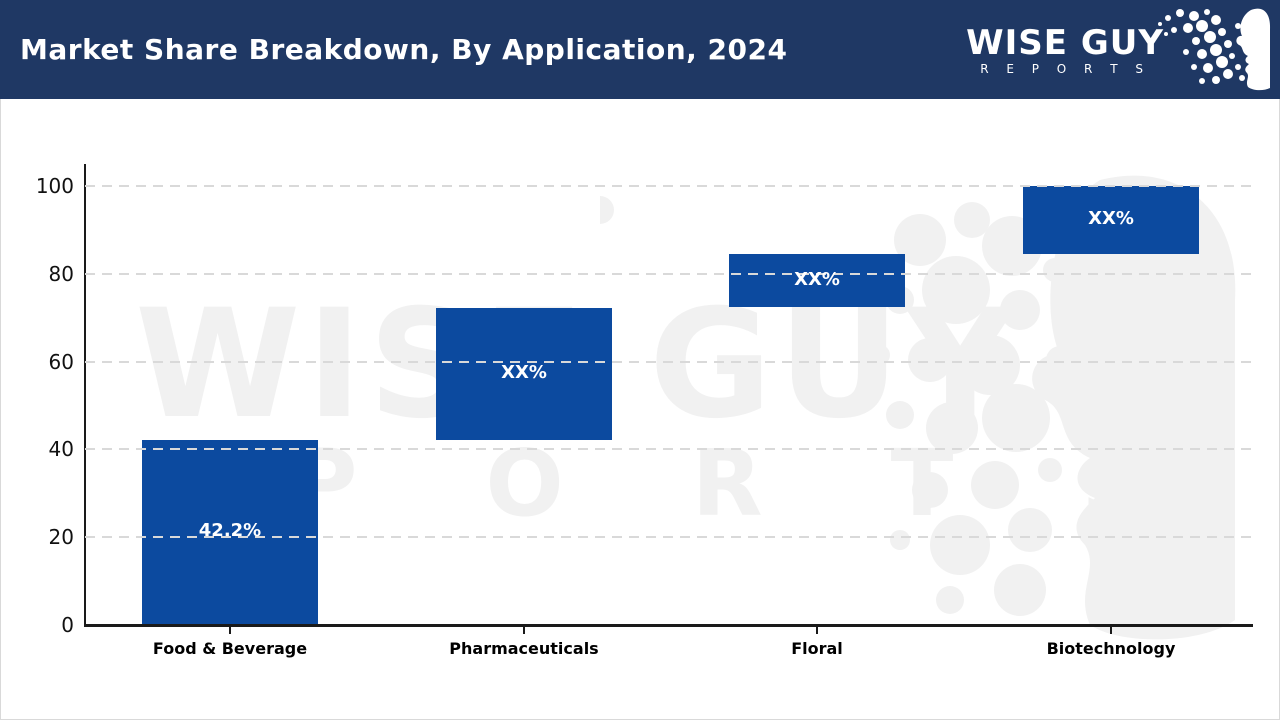  Describe the element at coordinates (668, 625) in the screenshot. I see `x-axis-line` at that location.